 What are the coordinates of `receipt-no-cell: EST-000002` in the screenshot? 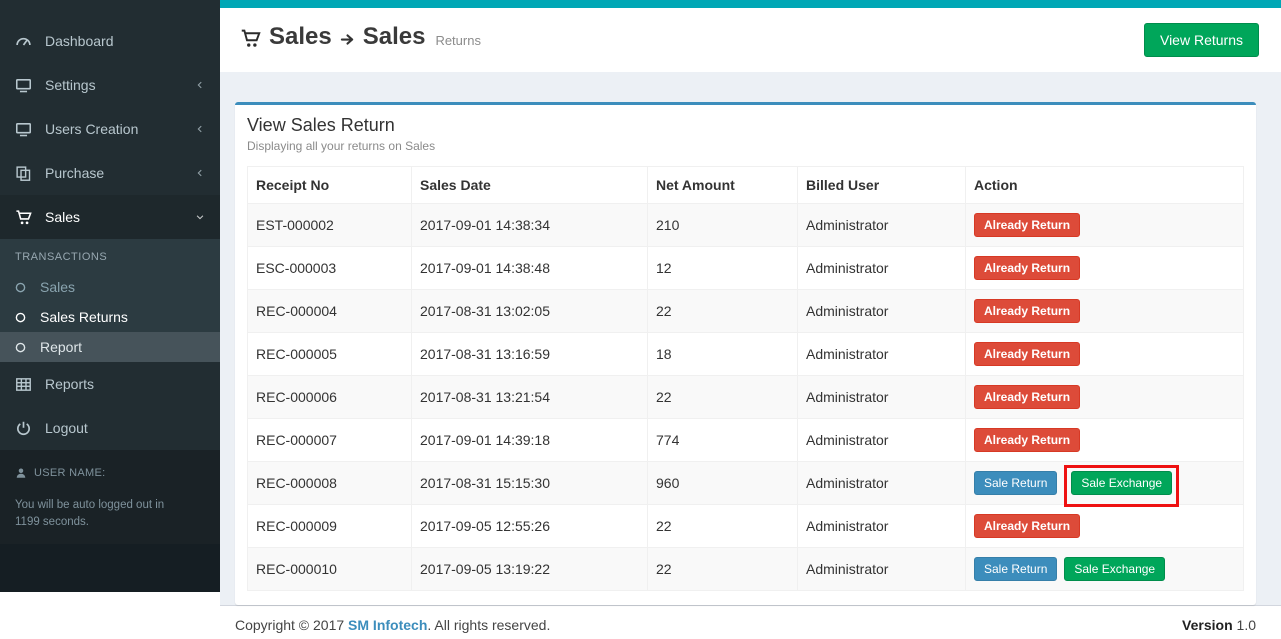 It's located at (329, 225).